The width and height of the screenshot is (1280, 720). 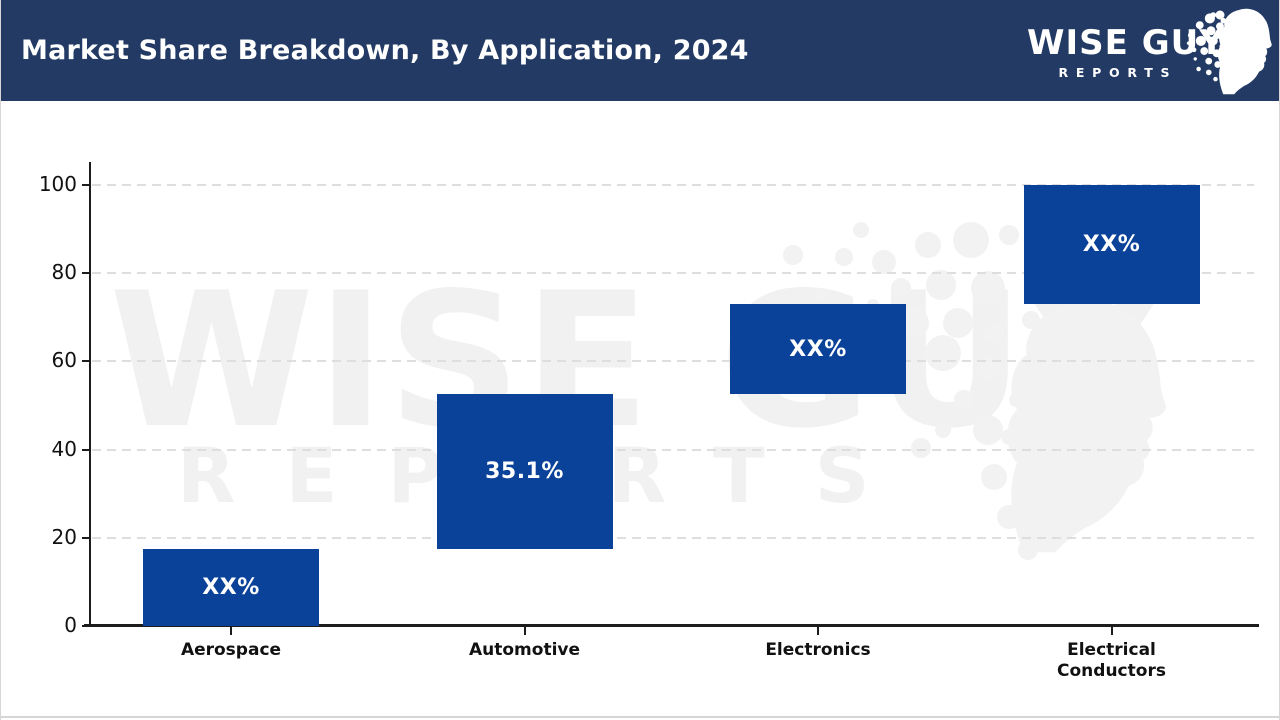 What do you see at coordinates (231, 650) in the screenshot?
I see `category-label-aerospace: Aerospace` at bounding box center [231, 650].